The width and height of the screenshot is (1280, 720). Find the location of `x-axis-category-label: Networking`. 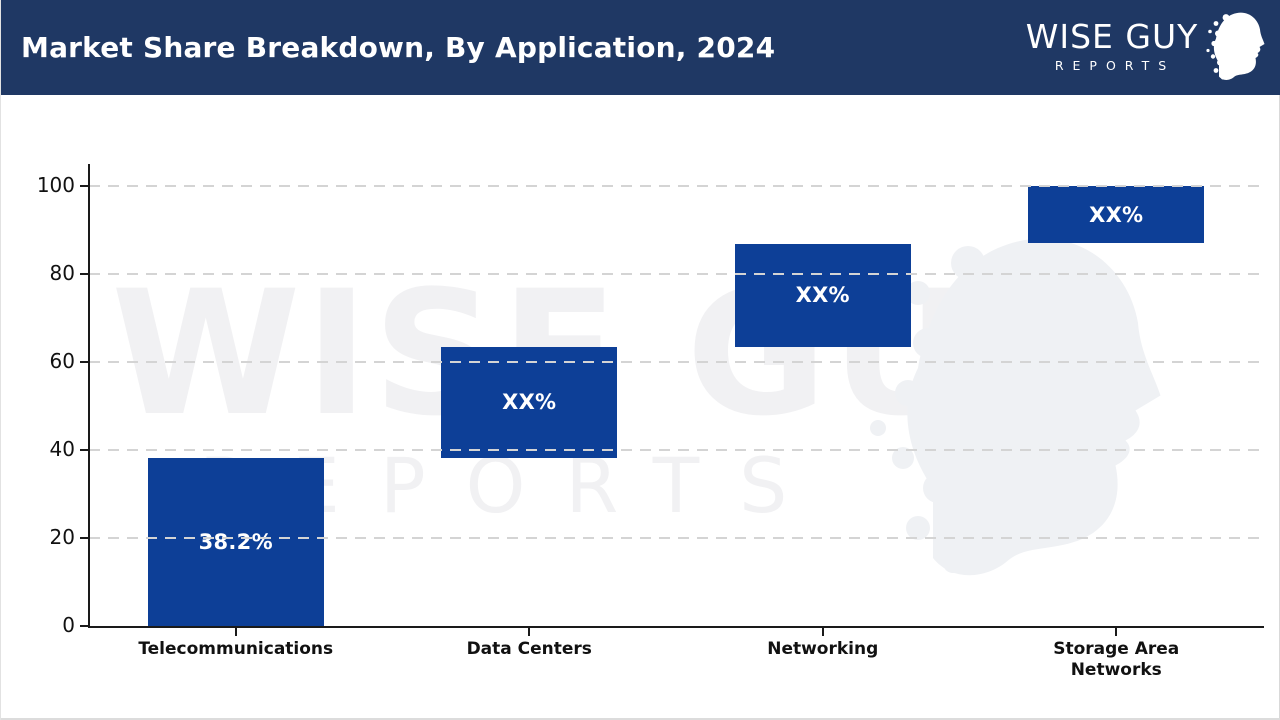

x-axis-category-label: Networking is located at coordinates (823, 649).